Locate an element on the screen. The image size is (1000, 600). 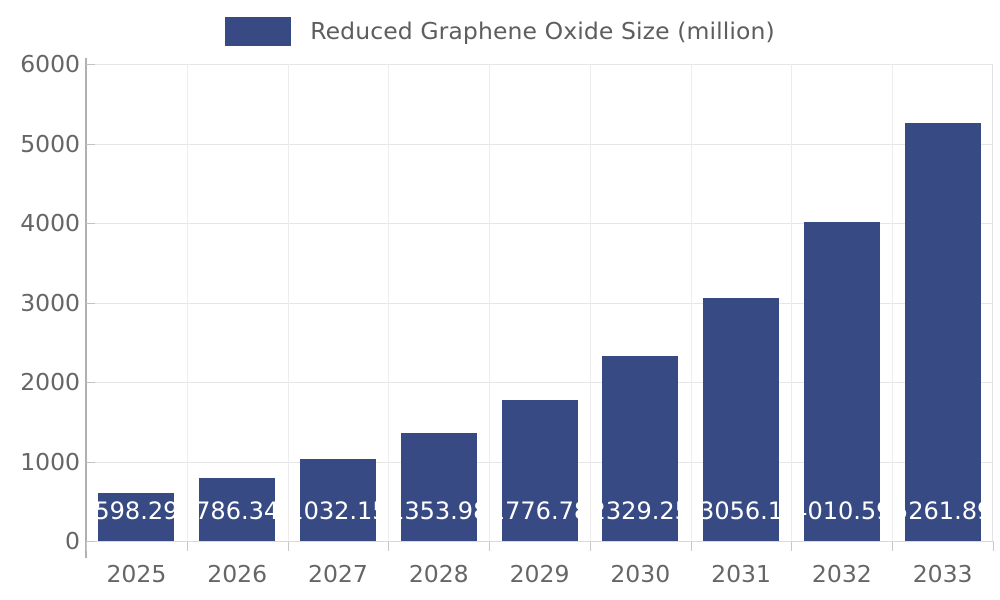
bar-value-label: 786.34 is located at coordinates (237, 510).